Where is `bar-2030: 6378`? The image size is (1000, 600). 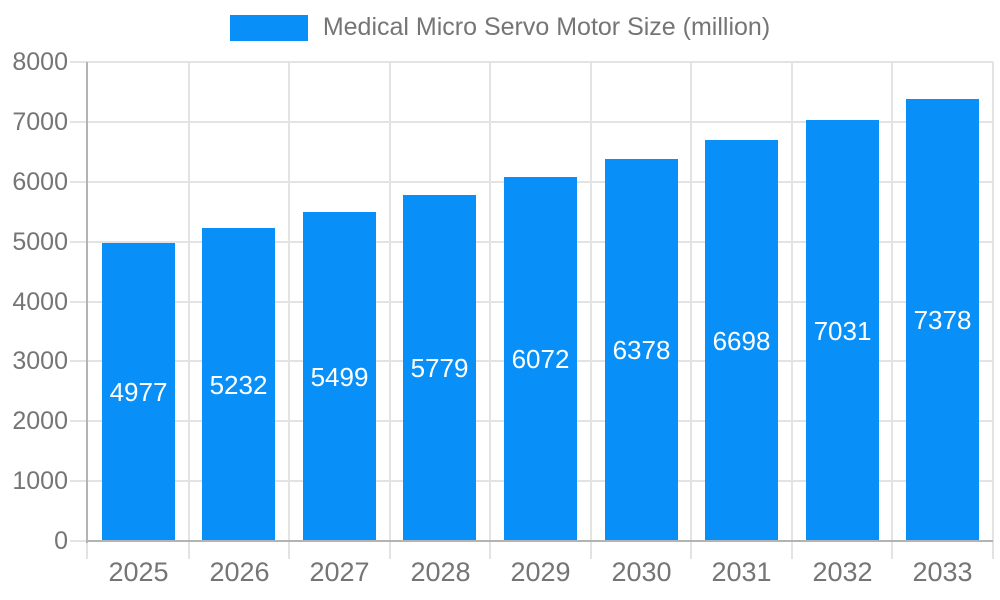 bar-2030: 6378 is located at coordinates (641, 350).